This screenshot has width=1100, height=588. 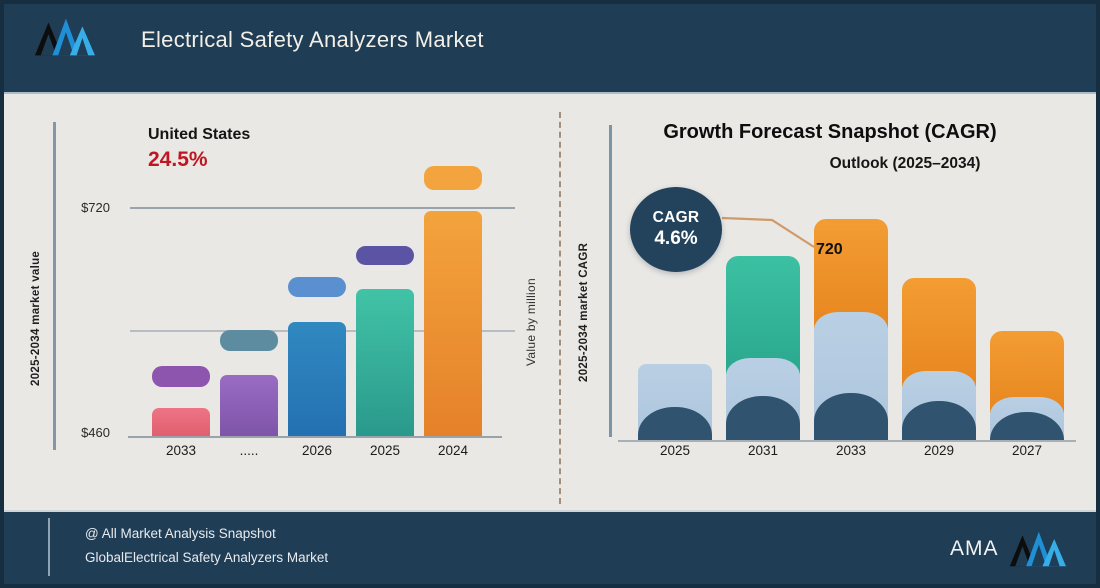 What do you see at coordinates (180, 533) in the screenshot?
I see `footer-snapshot-text: @ All Market Analysis Snapshot` at bounding box center [180, 533].